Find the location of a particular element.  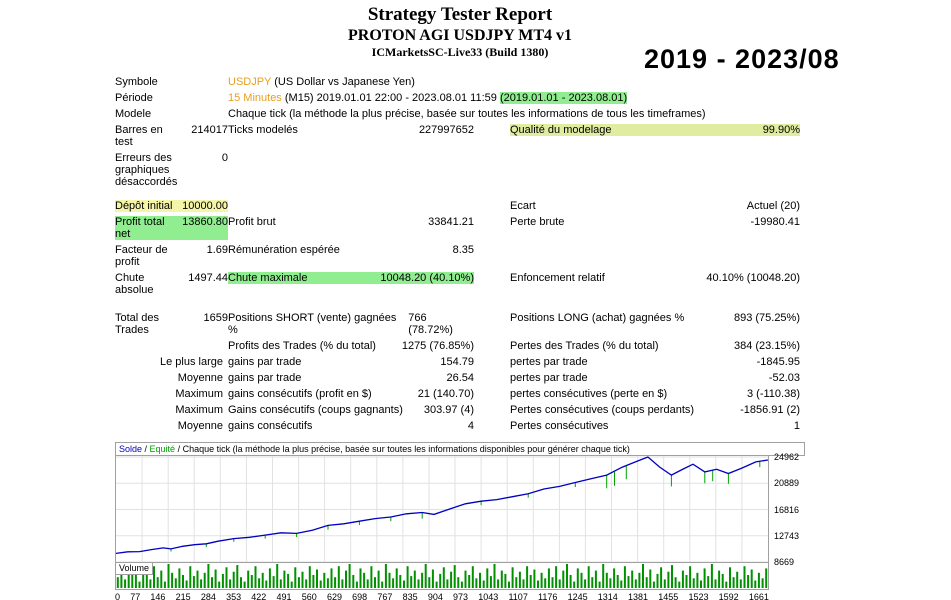

row-label: Modele is located at coordinates (133, 114).